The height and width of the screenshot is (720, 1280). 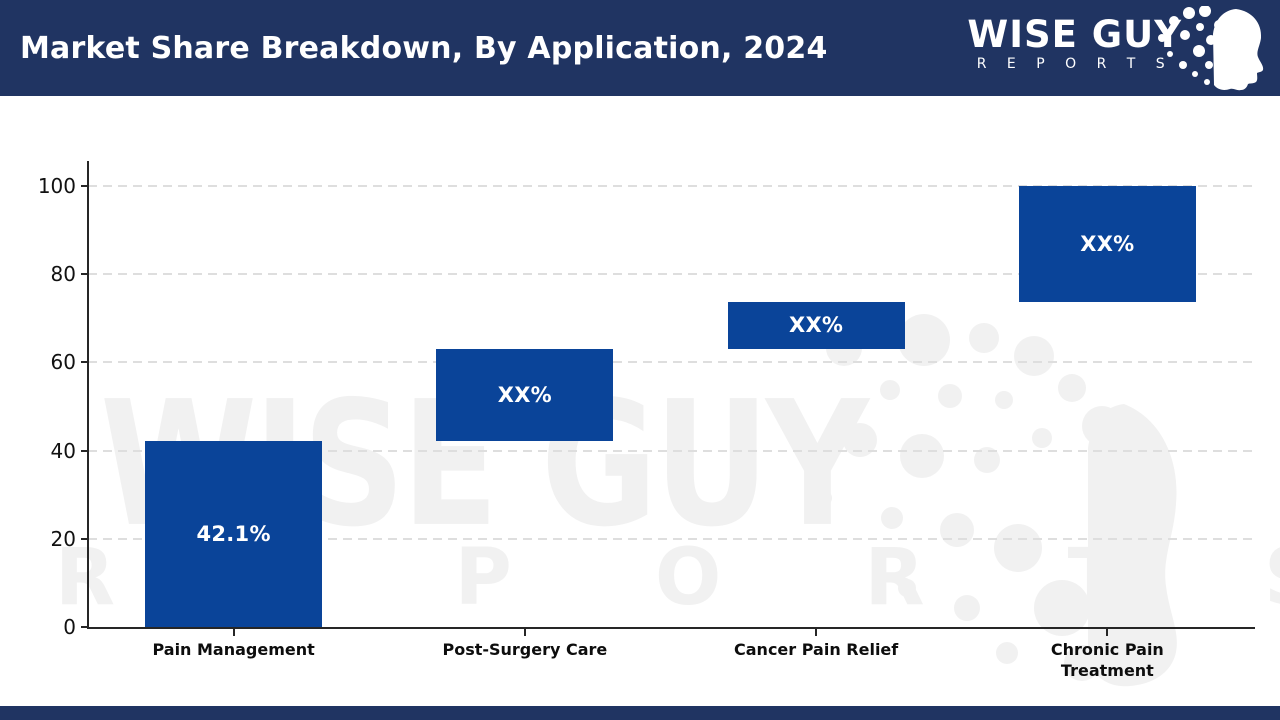 I want to click on bar-cancer-pain-relief: XX%, so click(x=816, y=325).